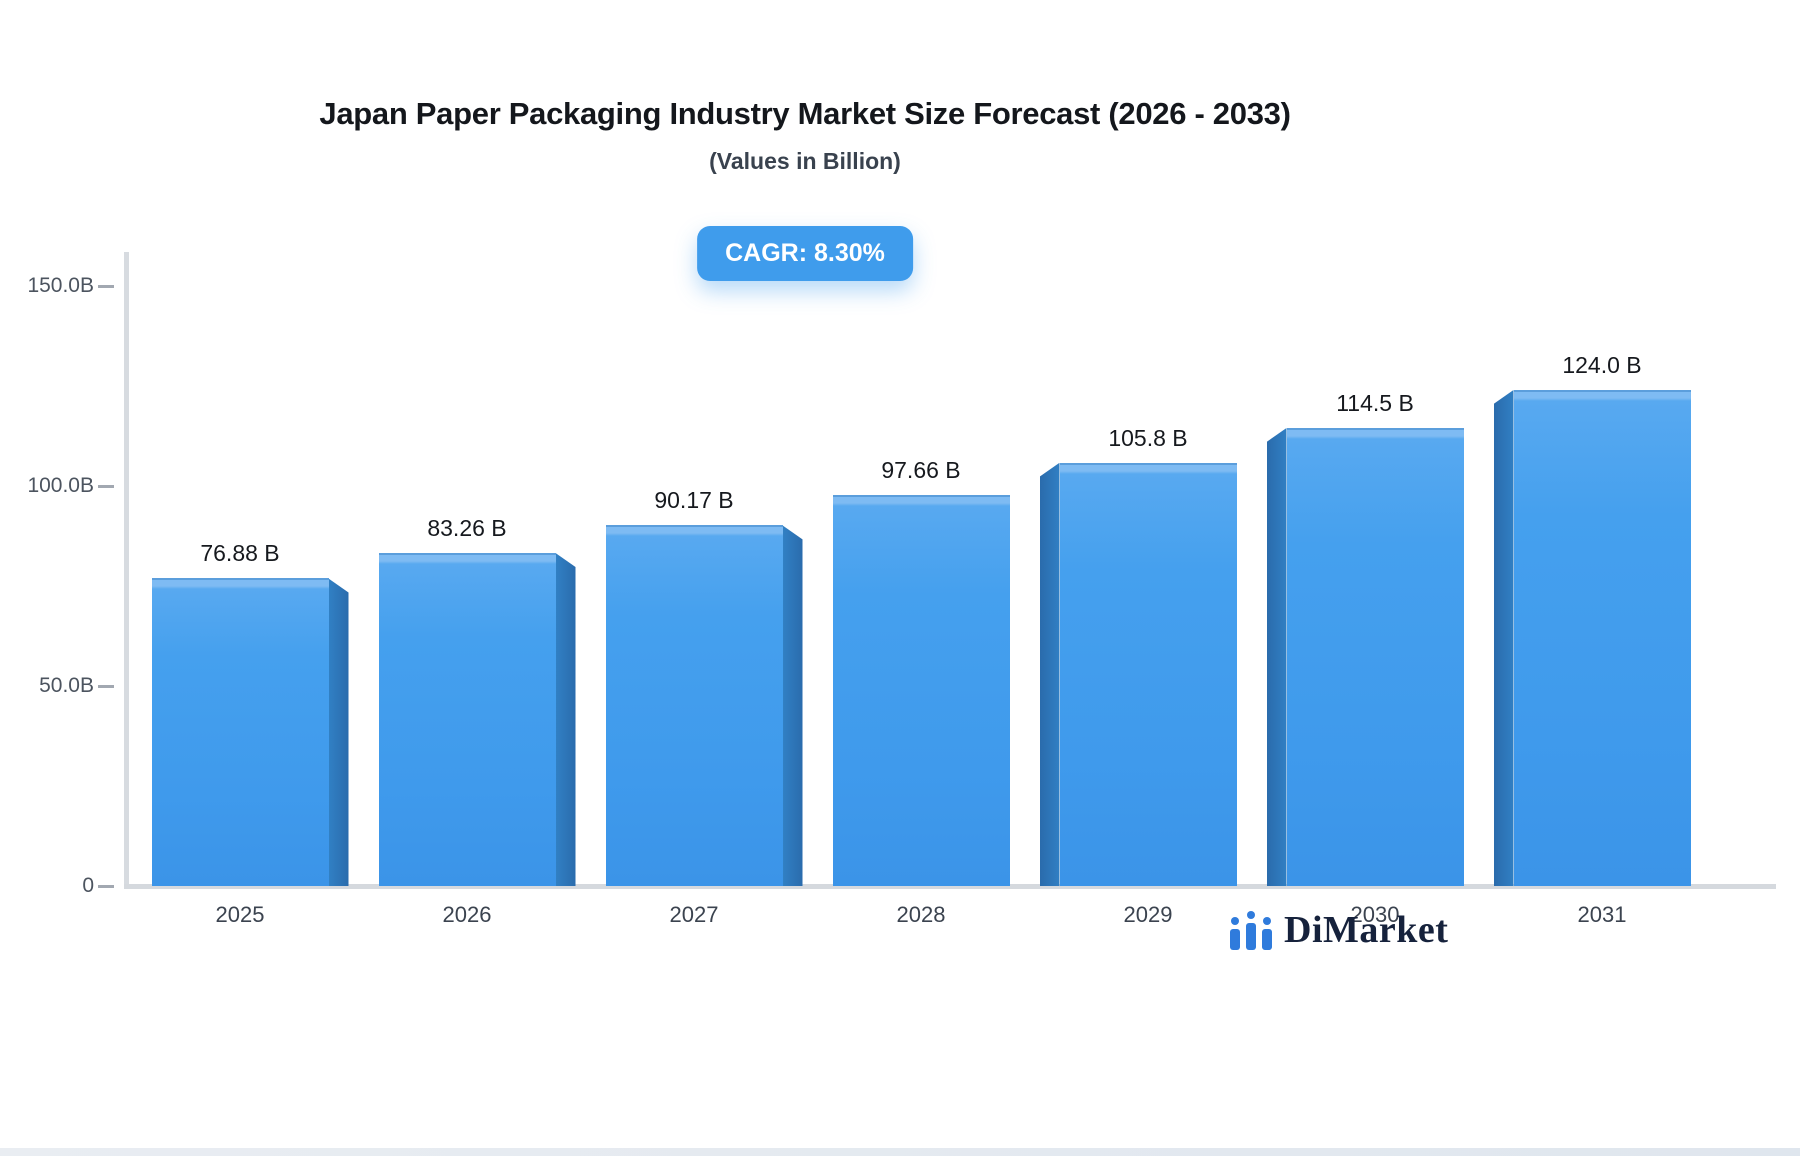 Image resolution: width=1800 pixels, height=1156 pixels. Describe the element at coordinates (1602, 638) in the screenshot. I see `bar-2031` at that location.